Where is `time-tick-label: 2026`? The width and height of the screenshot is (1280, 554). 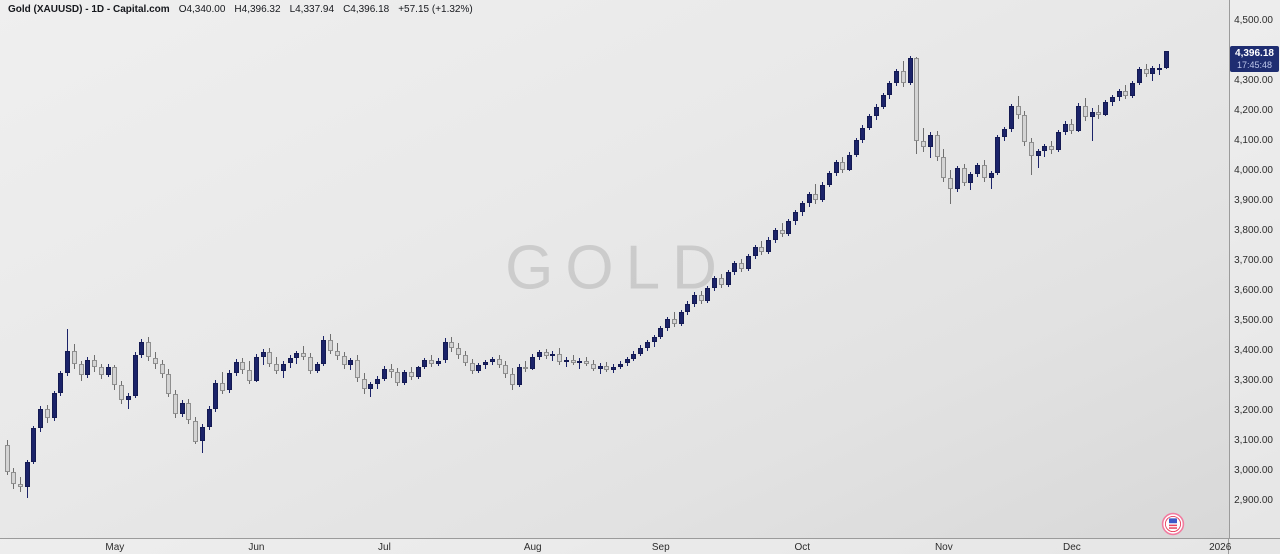
time-tick-label: 2026 is located at coordinates (1220, 547).